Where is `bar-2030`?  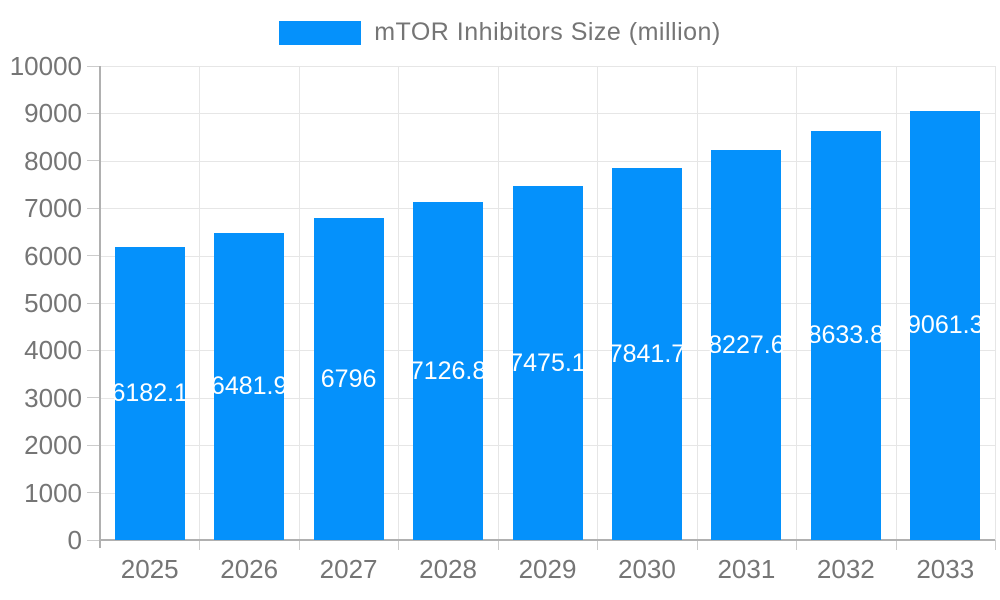 bar-2030 is located at coordinates (646, 354).